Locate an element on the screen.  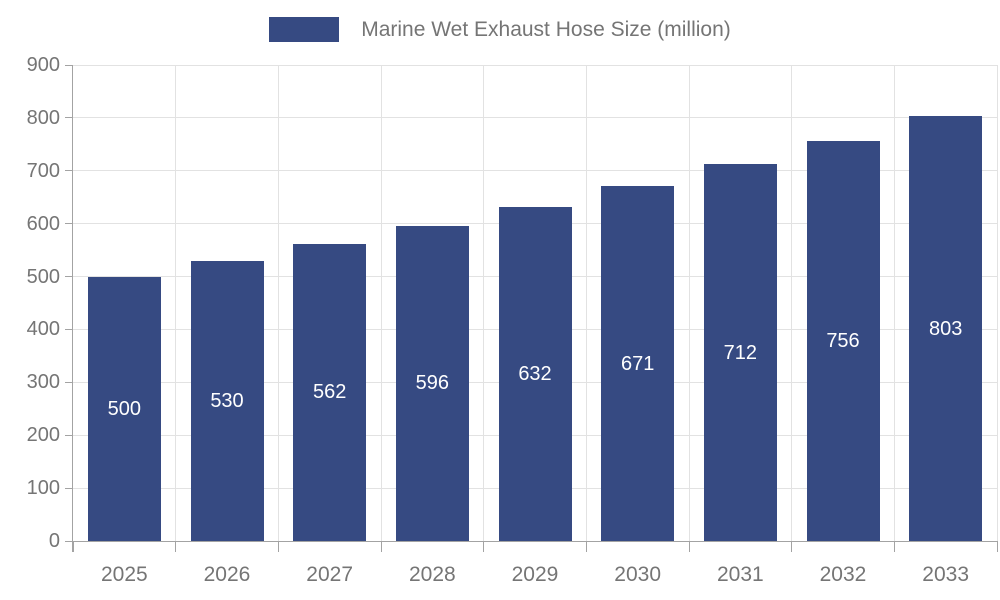
y-tick-label: 400 is located at coordinates (43, 329).